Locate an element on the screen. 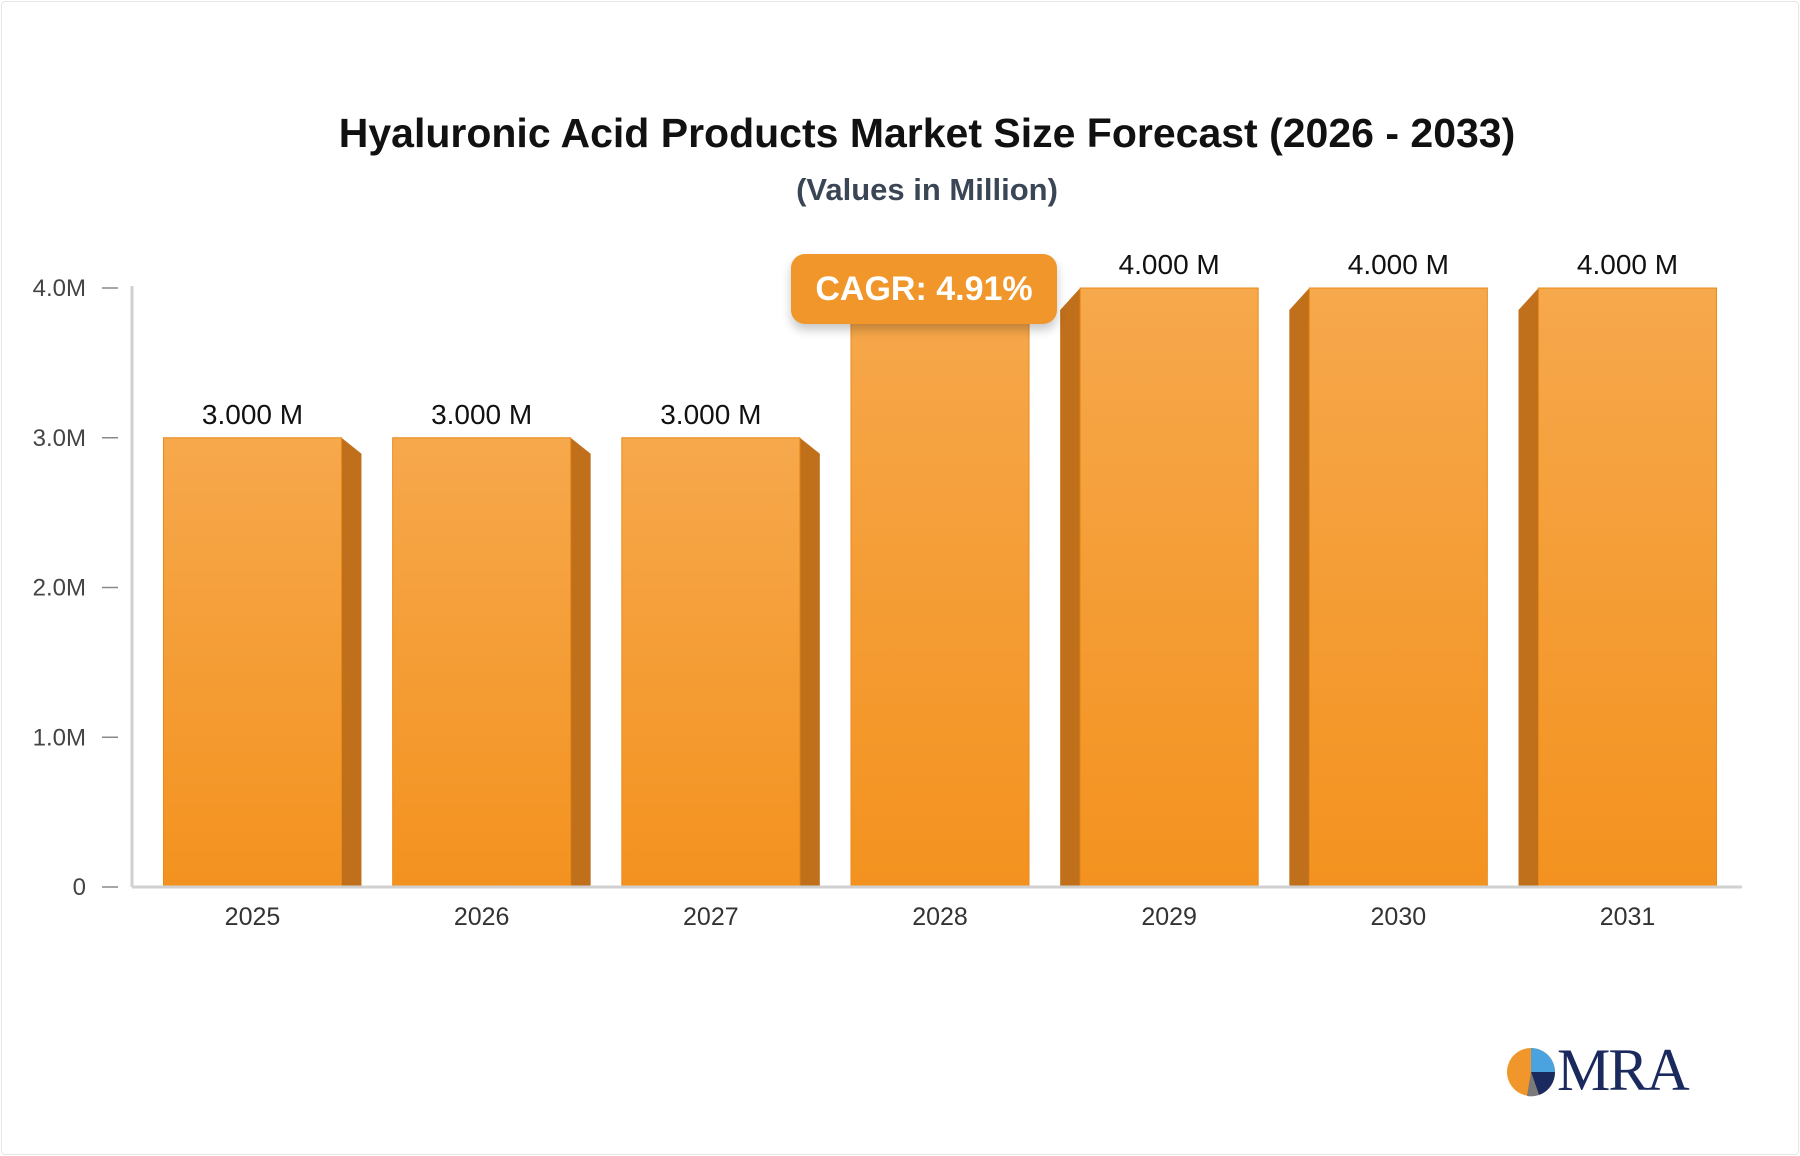 The image size is (1800, 1156). y-axis: 0 1.0M 2.0M 3.0M 4.0M is located at coordinates (83, 588).